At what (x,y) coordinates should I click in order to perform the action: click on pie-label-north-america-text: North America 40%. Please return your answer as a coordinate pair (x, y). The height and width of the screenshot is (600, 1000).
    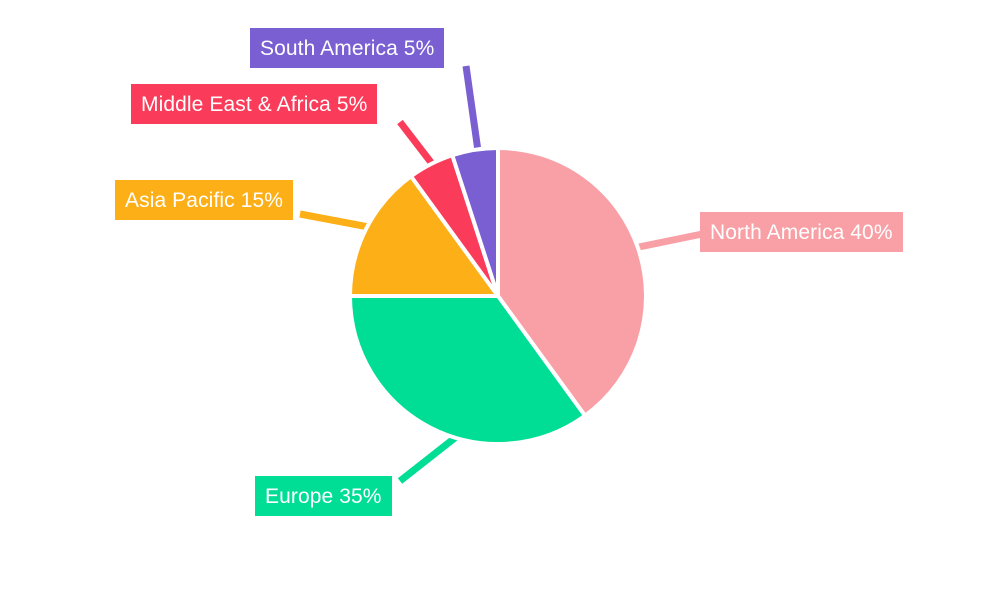
    Looking at the image, I should click on (801, 232).